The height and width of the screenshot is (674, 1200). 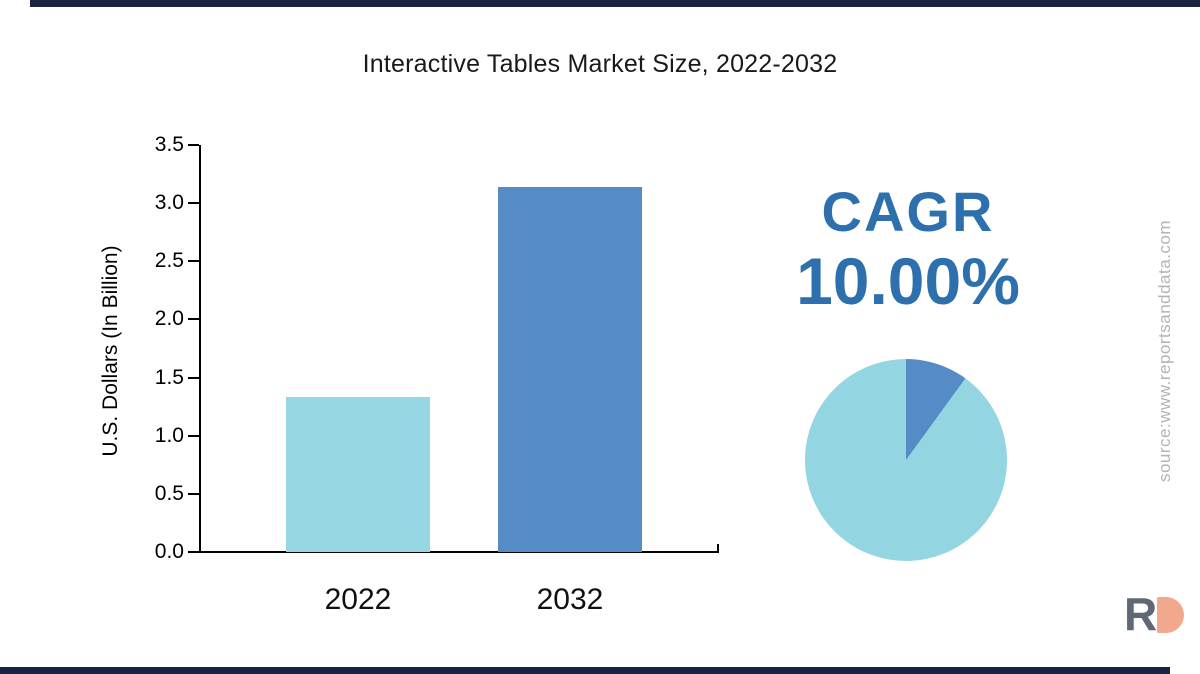 What do you see at coordinates (615, 3) in the screenshot?
I see `top-border-bar` at bounding box center [615, 3].